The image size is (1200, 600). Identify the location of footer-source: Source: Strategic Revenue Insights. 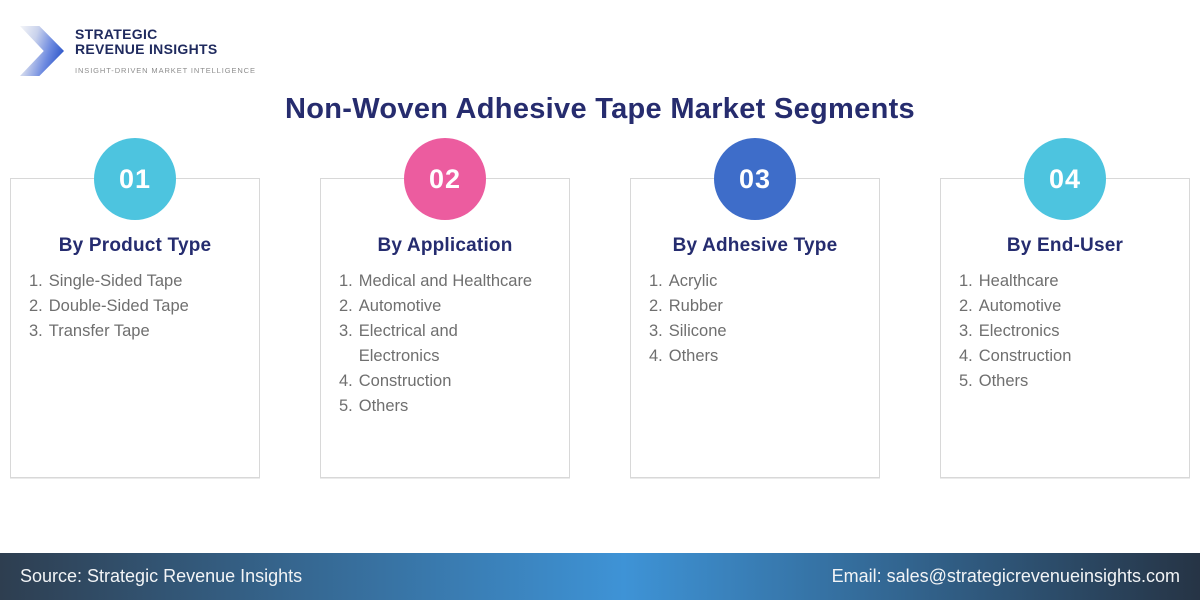
(161, 576).